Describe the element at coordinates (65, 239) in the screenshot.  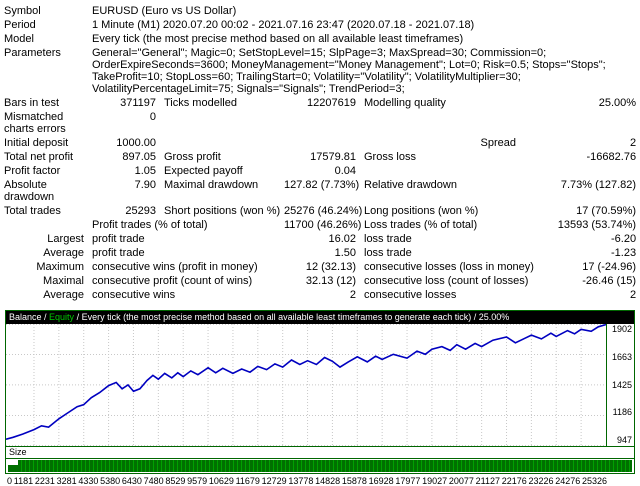
I see `largest-label: Largest` at that location.